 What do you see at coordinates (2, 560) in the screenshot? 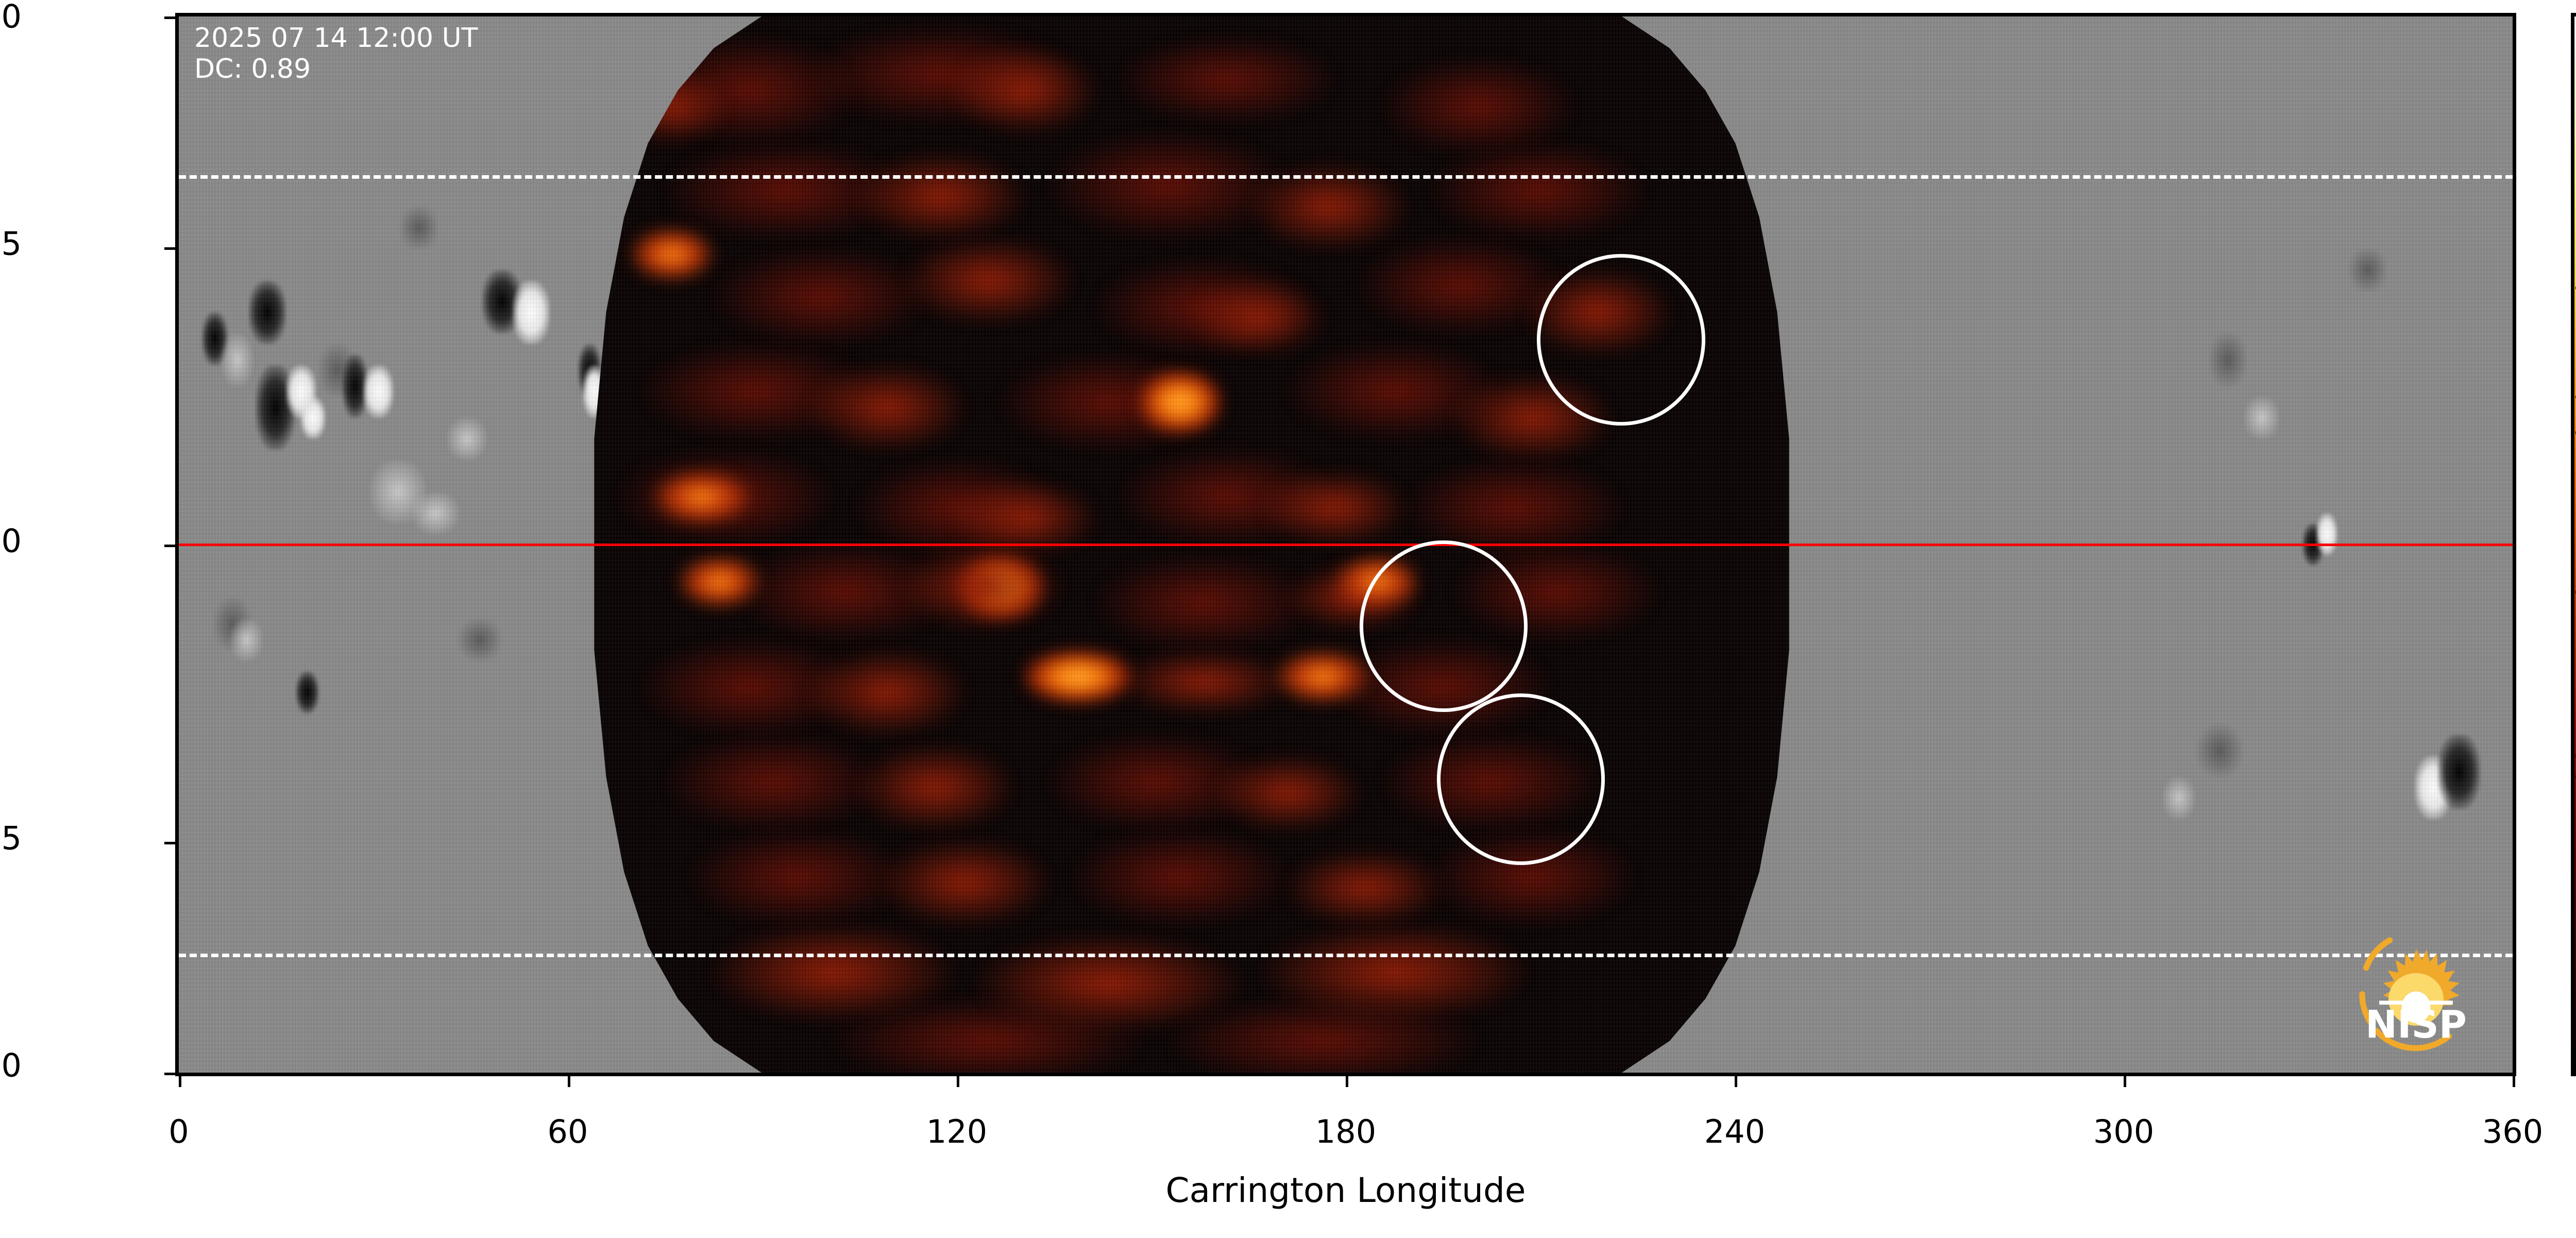
I see `y-axis-label: Latitude` at bounding box center [2, 560].